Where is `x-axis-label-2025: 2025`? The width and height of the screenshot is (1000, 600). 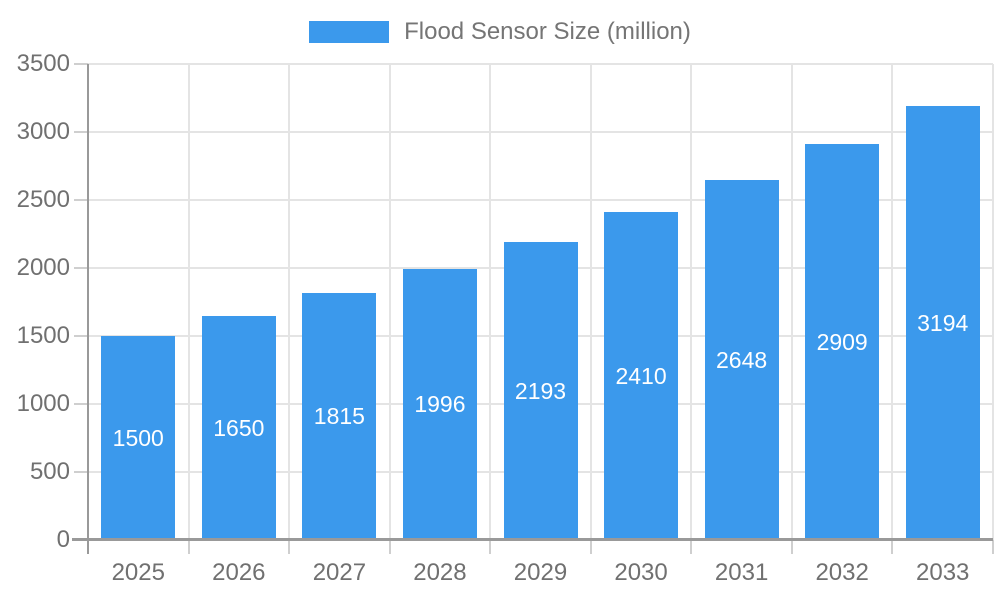
x-axis-label-2025: 2025 is located at coordinates (138, 572).